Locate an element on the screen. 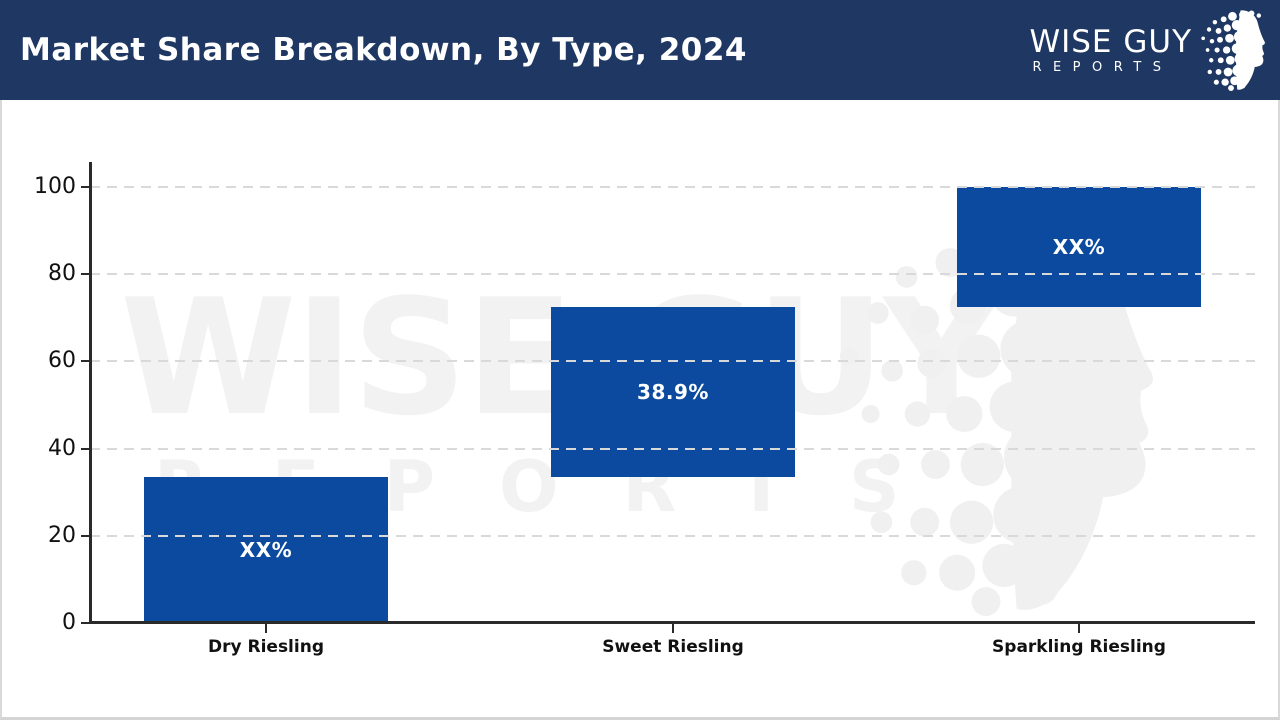 This screenshot has height=720, width=1280. y-tick-label-60: 60 is located at coordinates (62, 361).